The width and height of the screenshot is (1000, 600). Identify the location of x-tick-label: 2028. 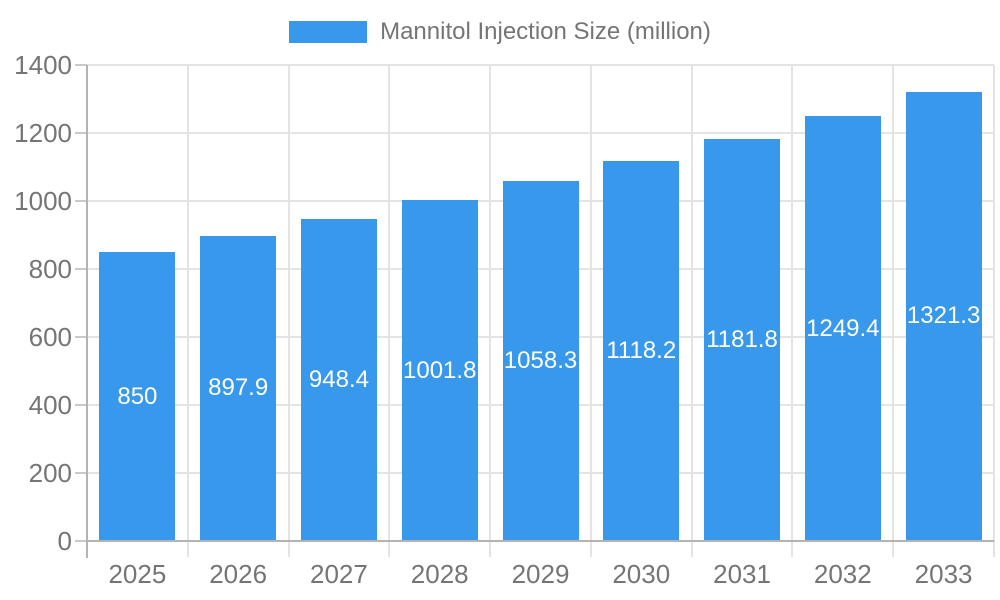
(439, 574).